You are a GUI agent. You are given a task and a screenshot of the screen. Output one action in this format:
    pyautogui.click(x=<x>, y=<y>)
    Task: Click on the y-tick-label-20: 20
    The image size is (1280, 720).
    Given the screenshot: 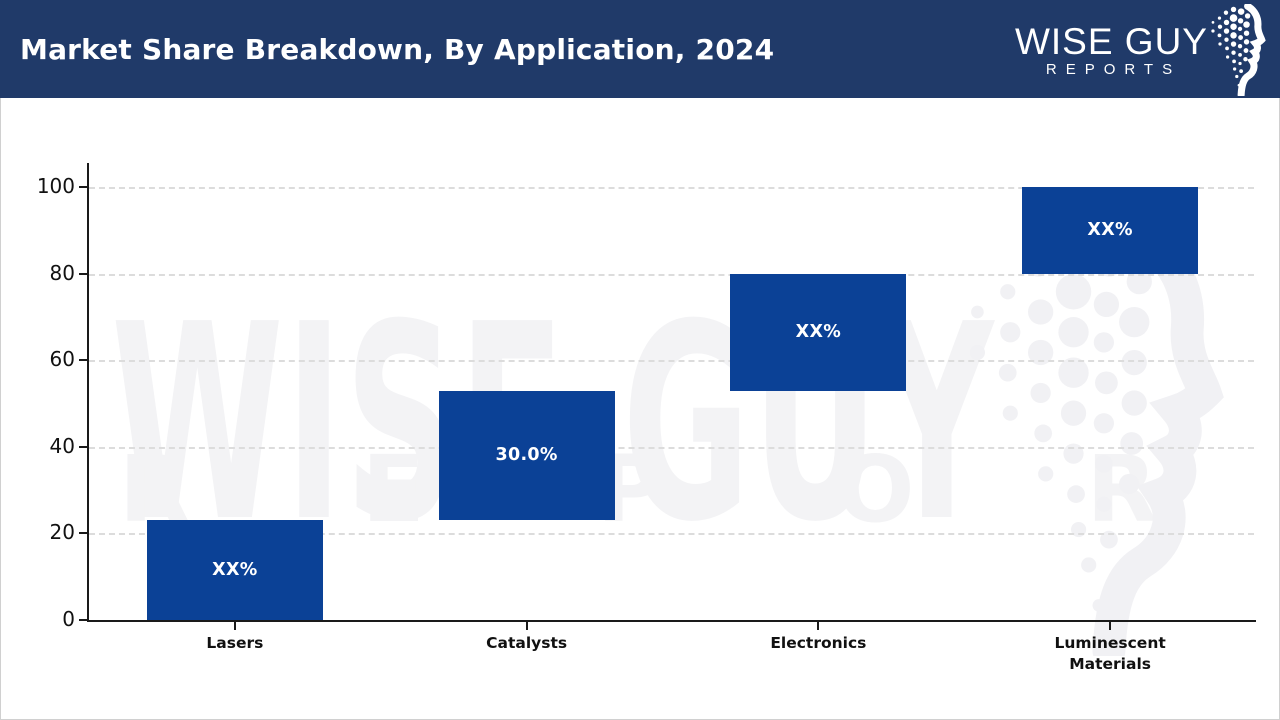 What is the action you would take?
    pyautogui.click(x=62, y=532)
    